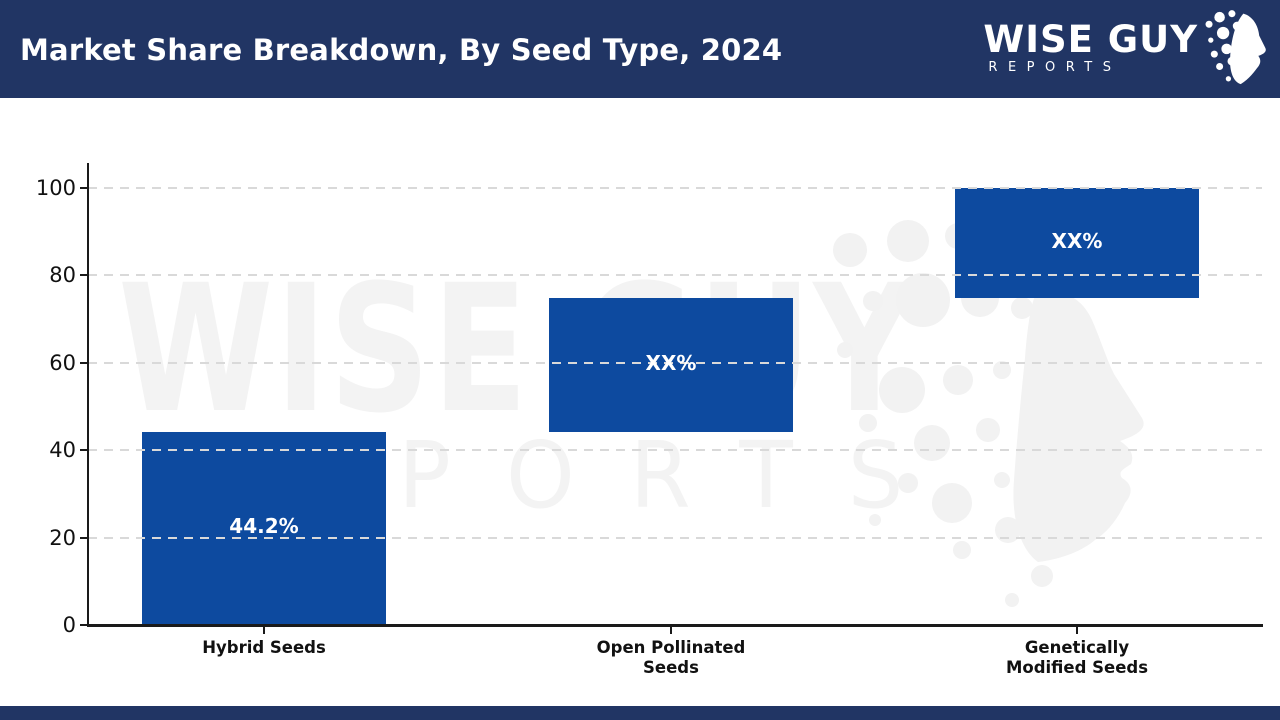 This screenshot has width=1280, height=720. I want to click on footer-bar, so click(640, 713).